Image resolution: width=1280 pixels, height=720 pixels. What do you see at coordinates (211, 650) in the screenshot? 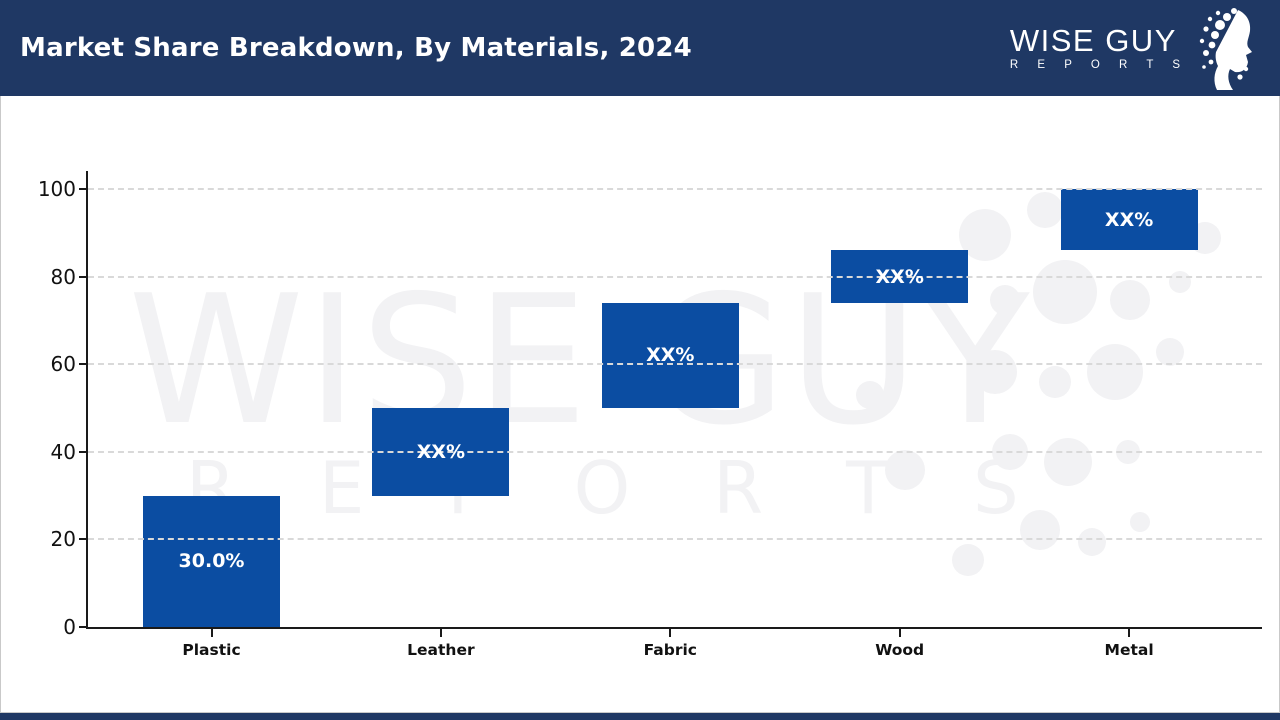
I see `x-tick-label-plastic: Plastic` at bounding box center [211, 650].